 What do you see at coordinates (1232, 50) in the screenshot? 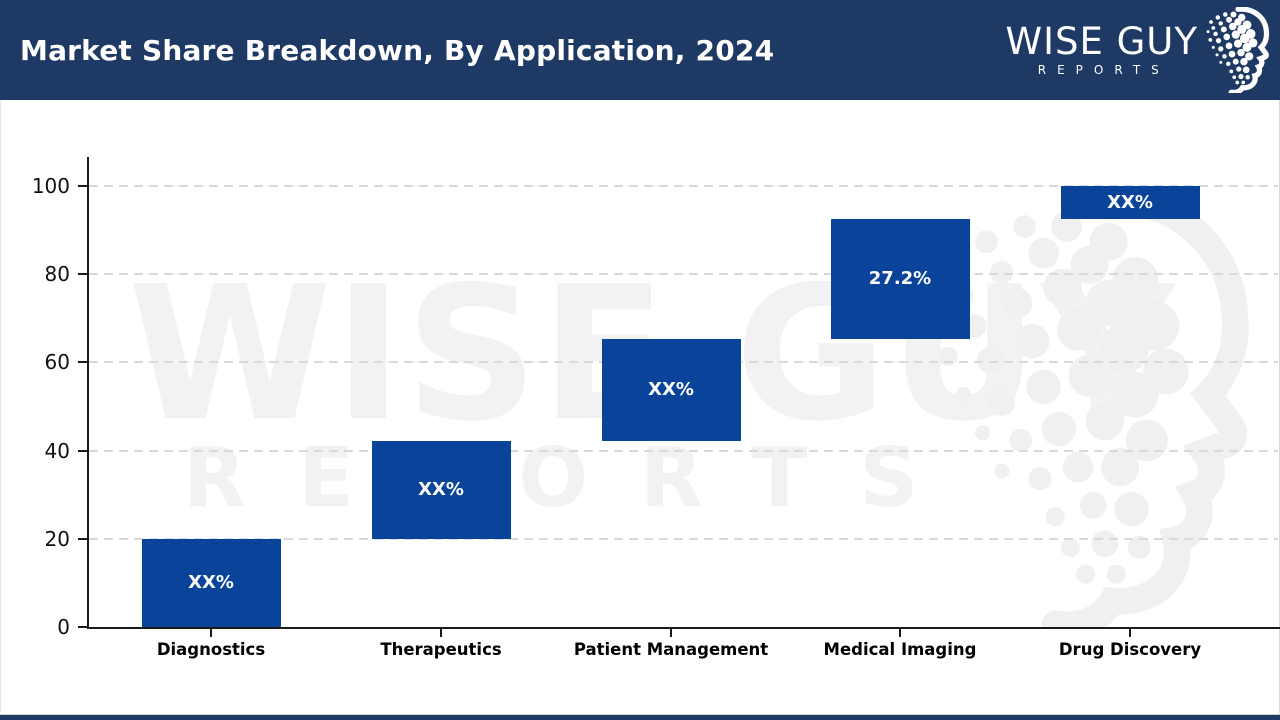
I see `wiseguy-head-icon` at bounding box center [1232, 50].